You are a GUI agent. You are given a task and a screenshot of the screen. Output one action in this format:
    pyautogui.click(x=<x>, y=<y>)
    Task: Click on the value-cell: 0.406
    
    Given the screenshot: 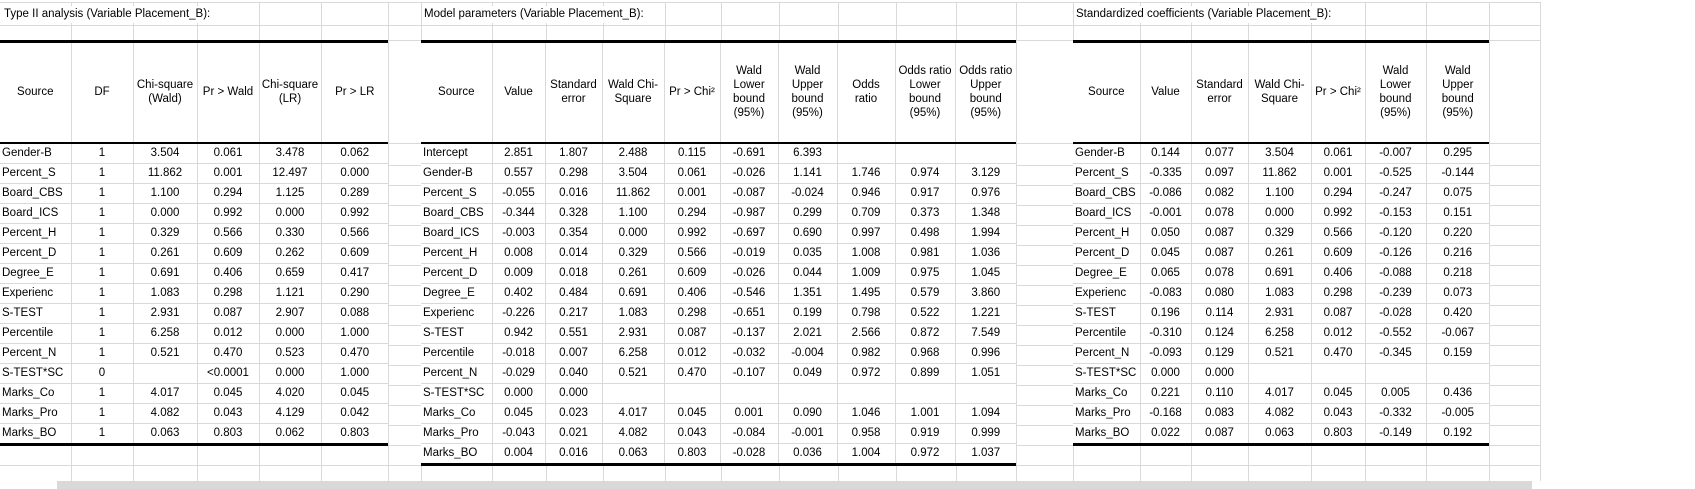 What is the action you would take?
    pyautogui.click(x=692, y=293)
    